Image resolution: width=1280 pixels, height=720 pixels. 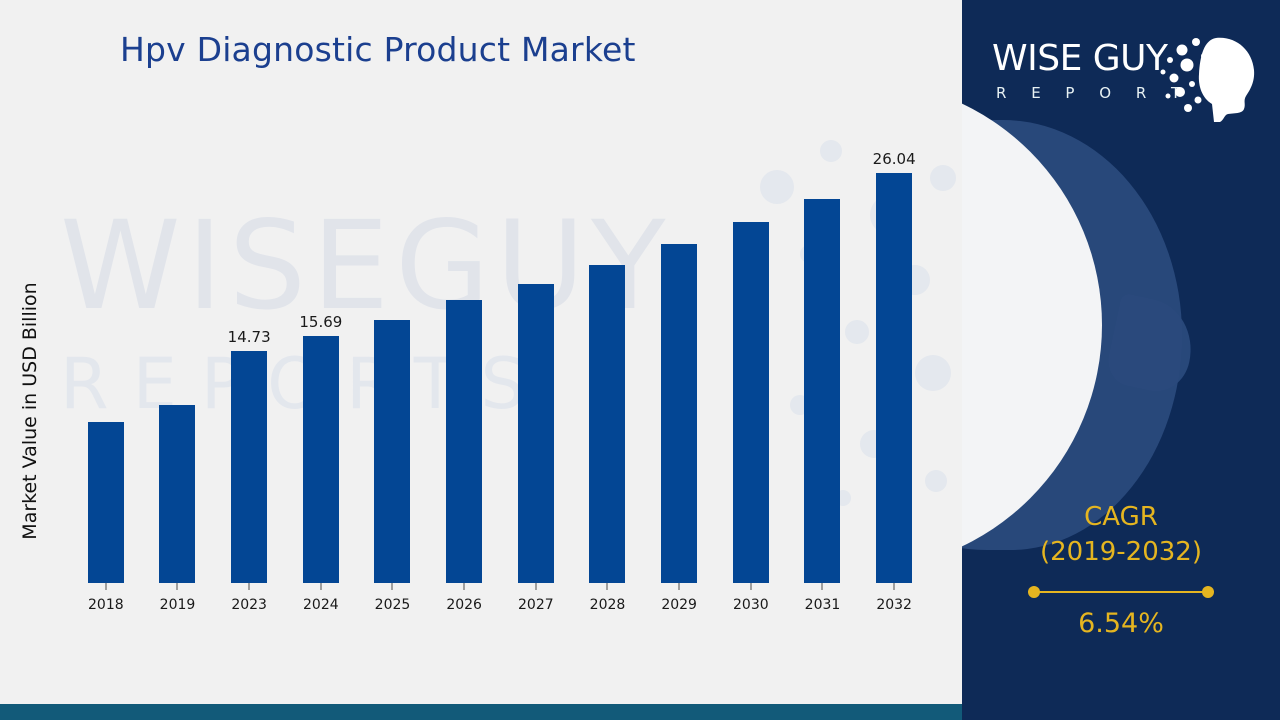 I want to click on bar-column-2025: 2025, so click(x=393, y=381).